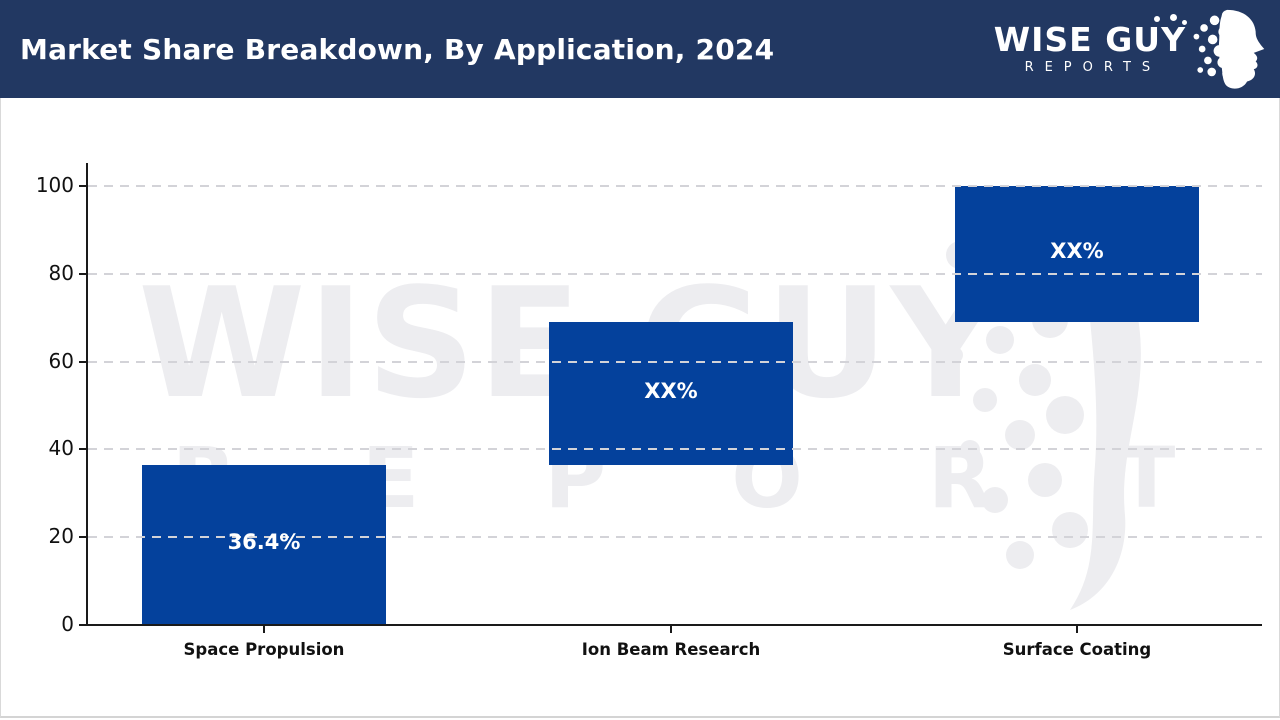  I want to click on y-axis-tick-label: 0, so click(67, 624).